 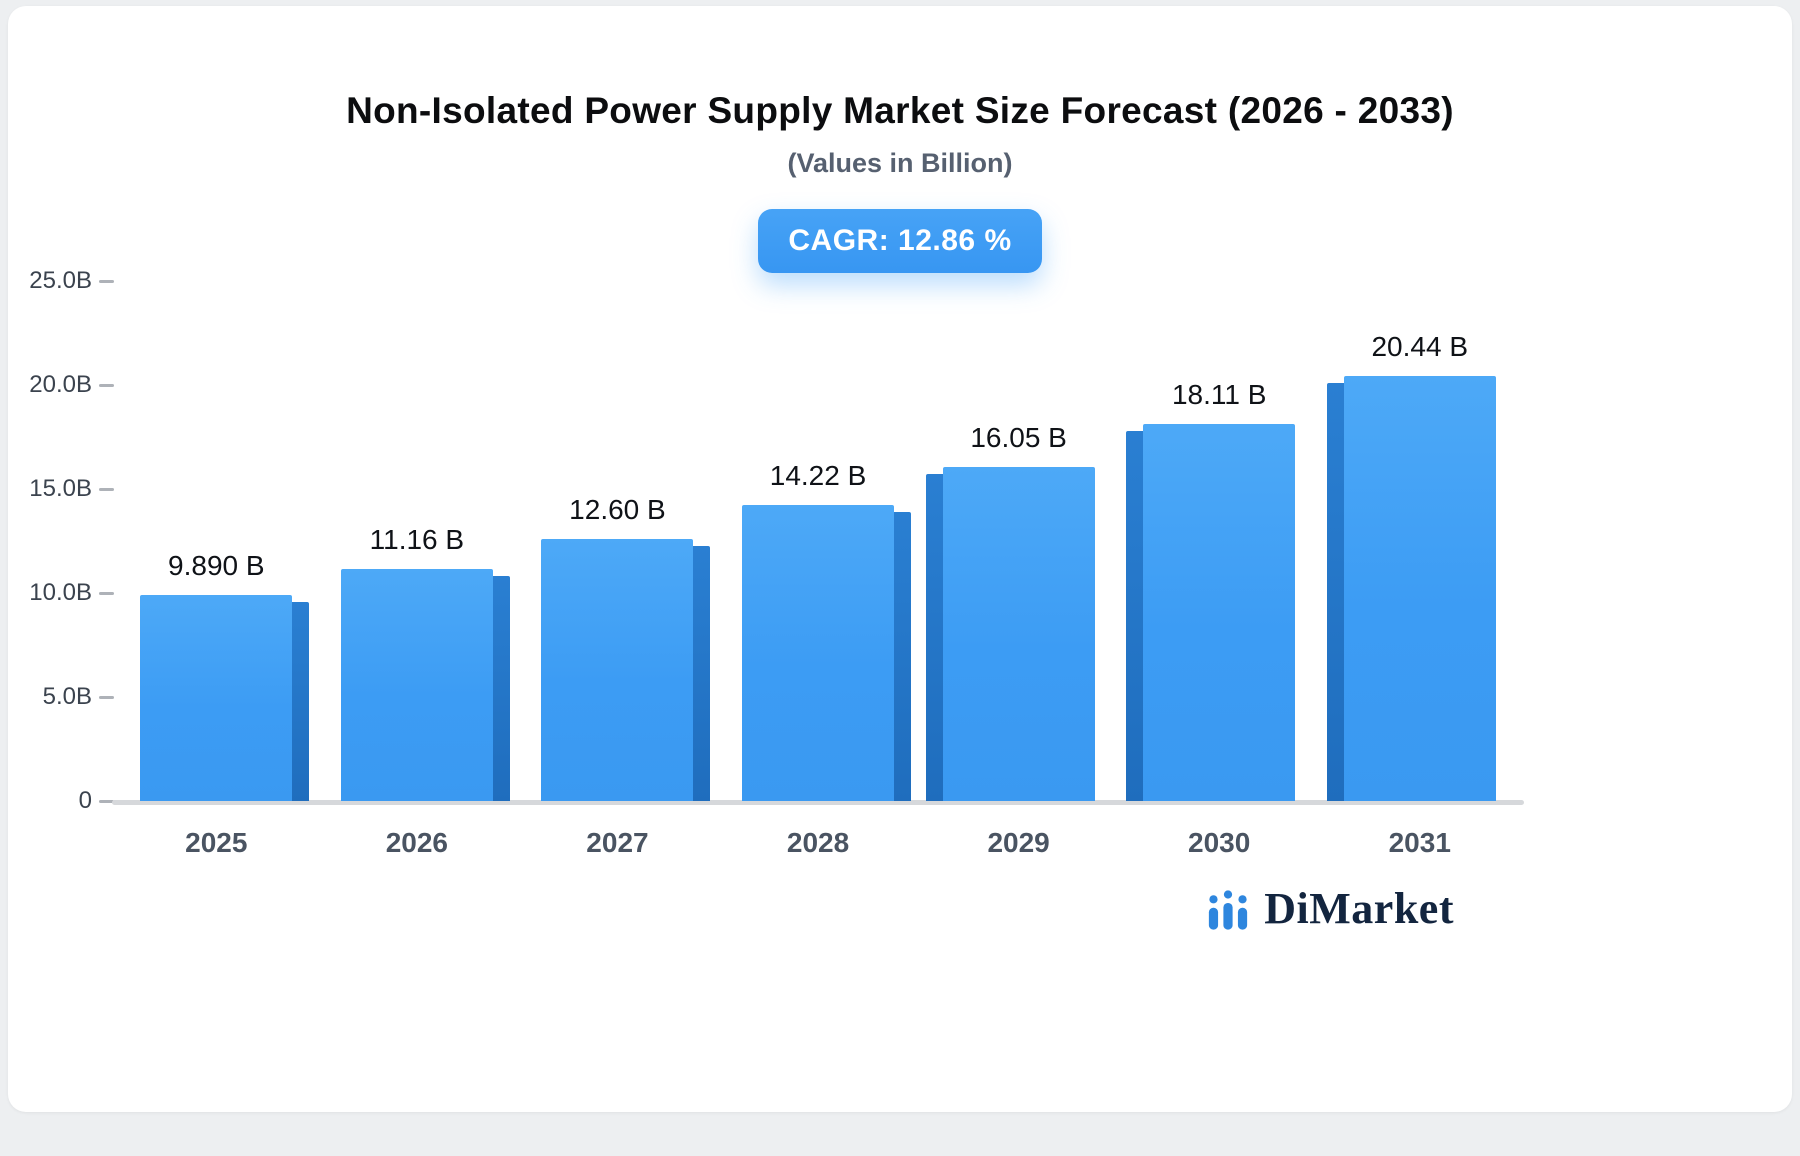 What do you see at coordinates (216, 842) in the screenshot?
I see `x-axis-label: 2025` at bounding box center [216, 842].